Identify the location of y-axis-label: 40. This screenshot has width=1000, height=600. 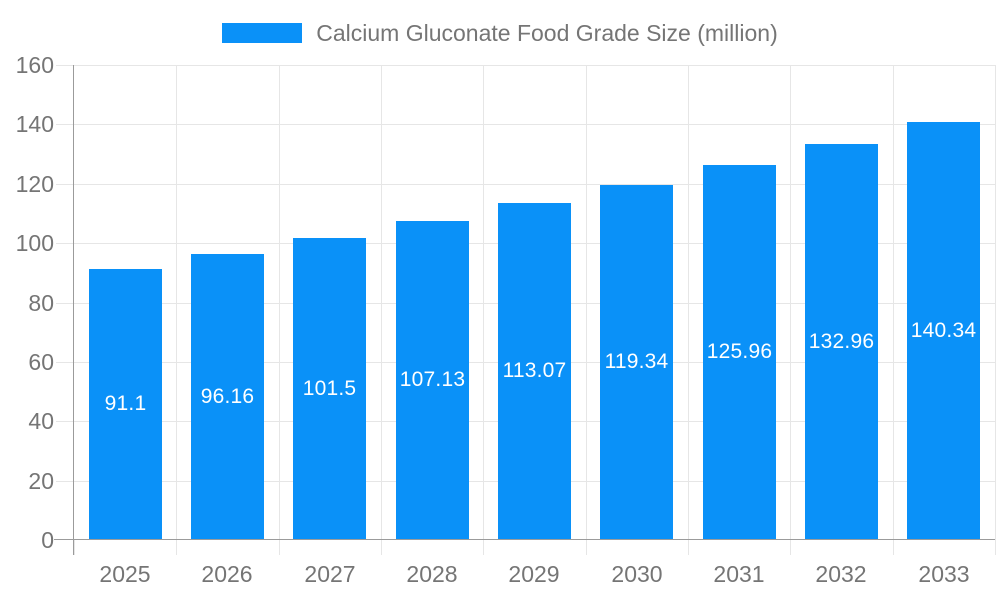
(41, 421).